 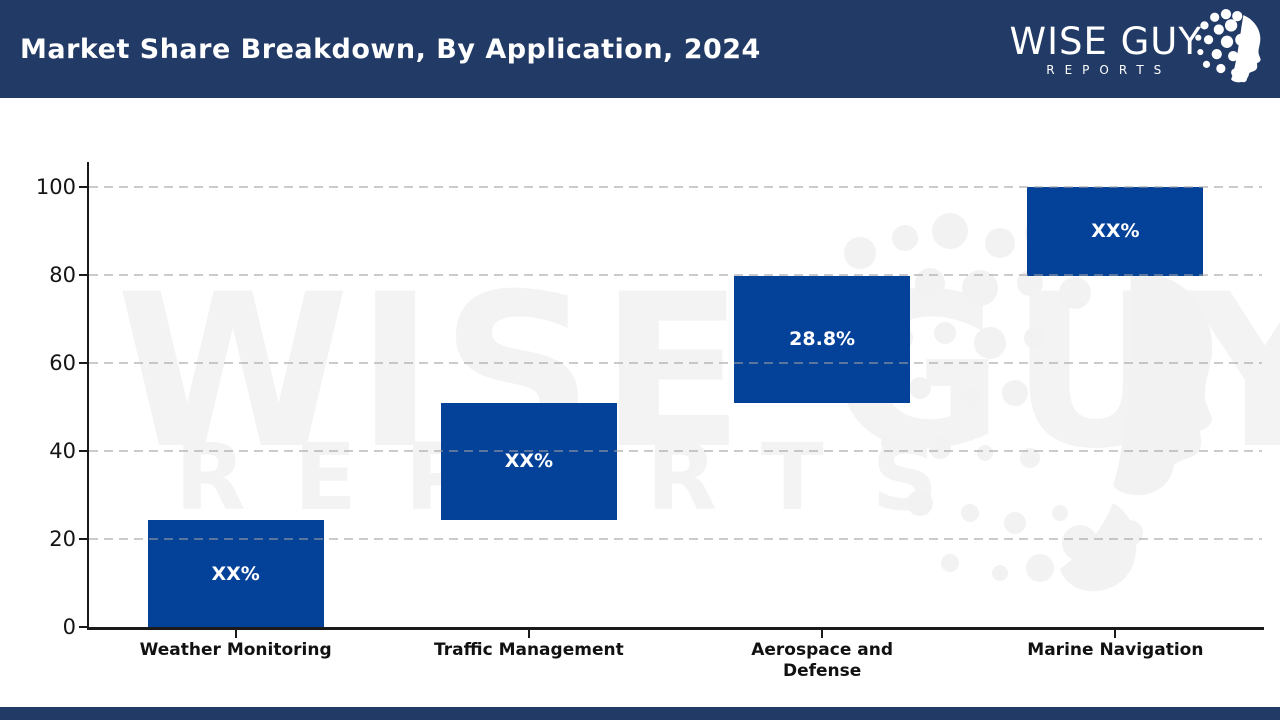 I want to click on brand-wiseguy-label: WISE GUY, so click(x=1105, y=41).